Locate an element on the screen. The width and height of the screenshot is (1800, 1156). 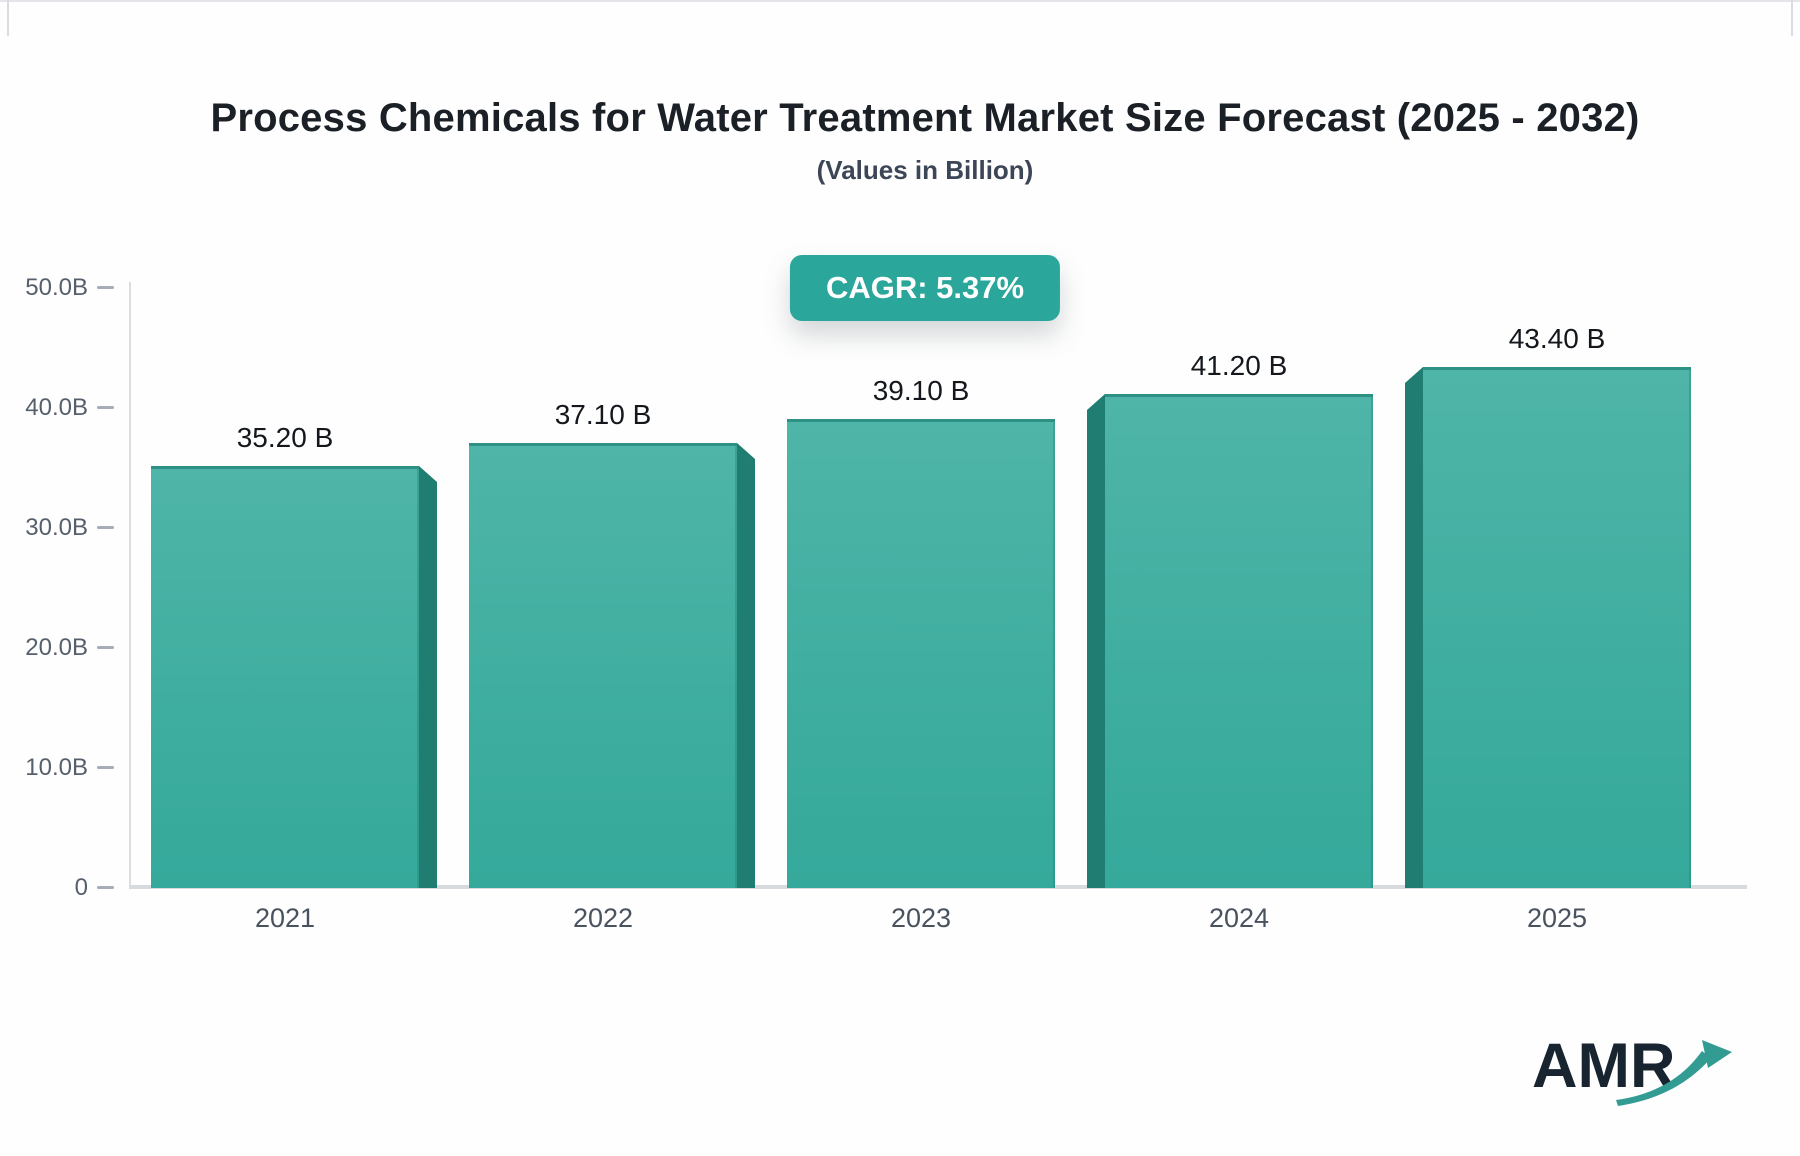
y-axis-tick-label: 10.0B is located at coordinates (56, 767).